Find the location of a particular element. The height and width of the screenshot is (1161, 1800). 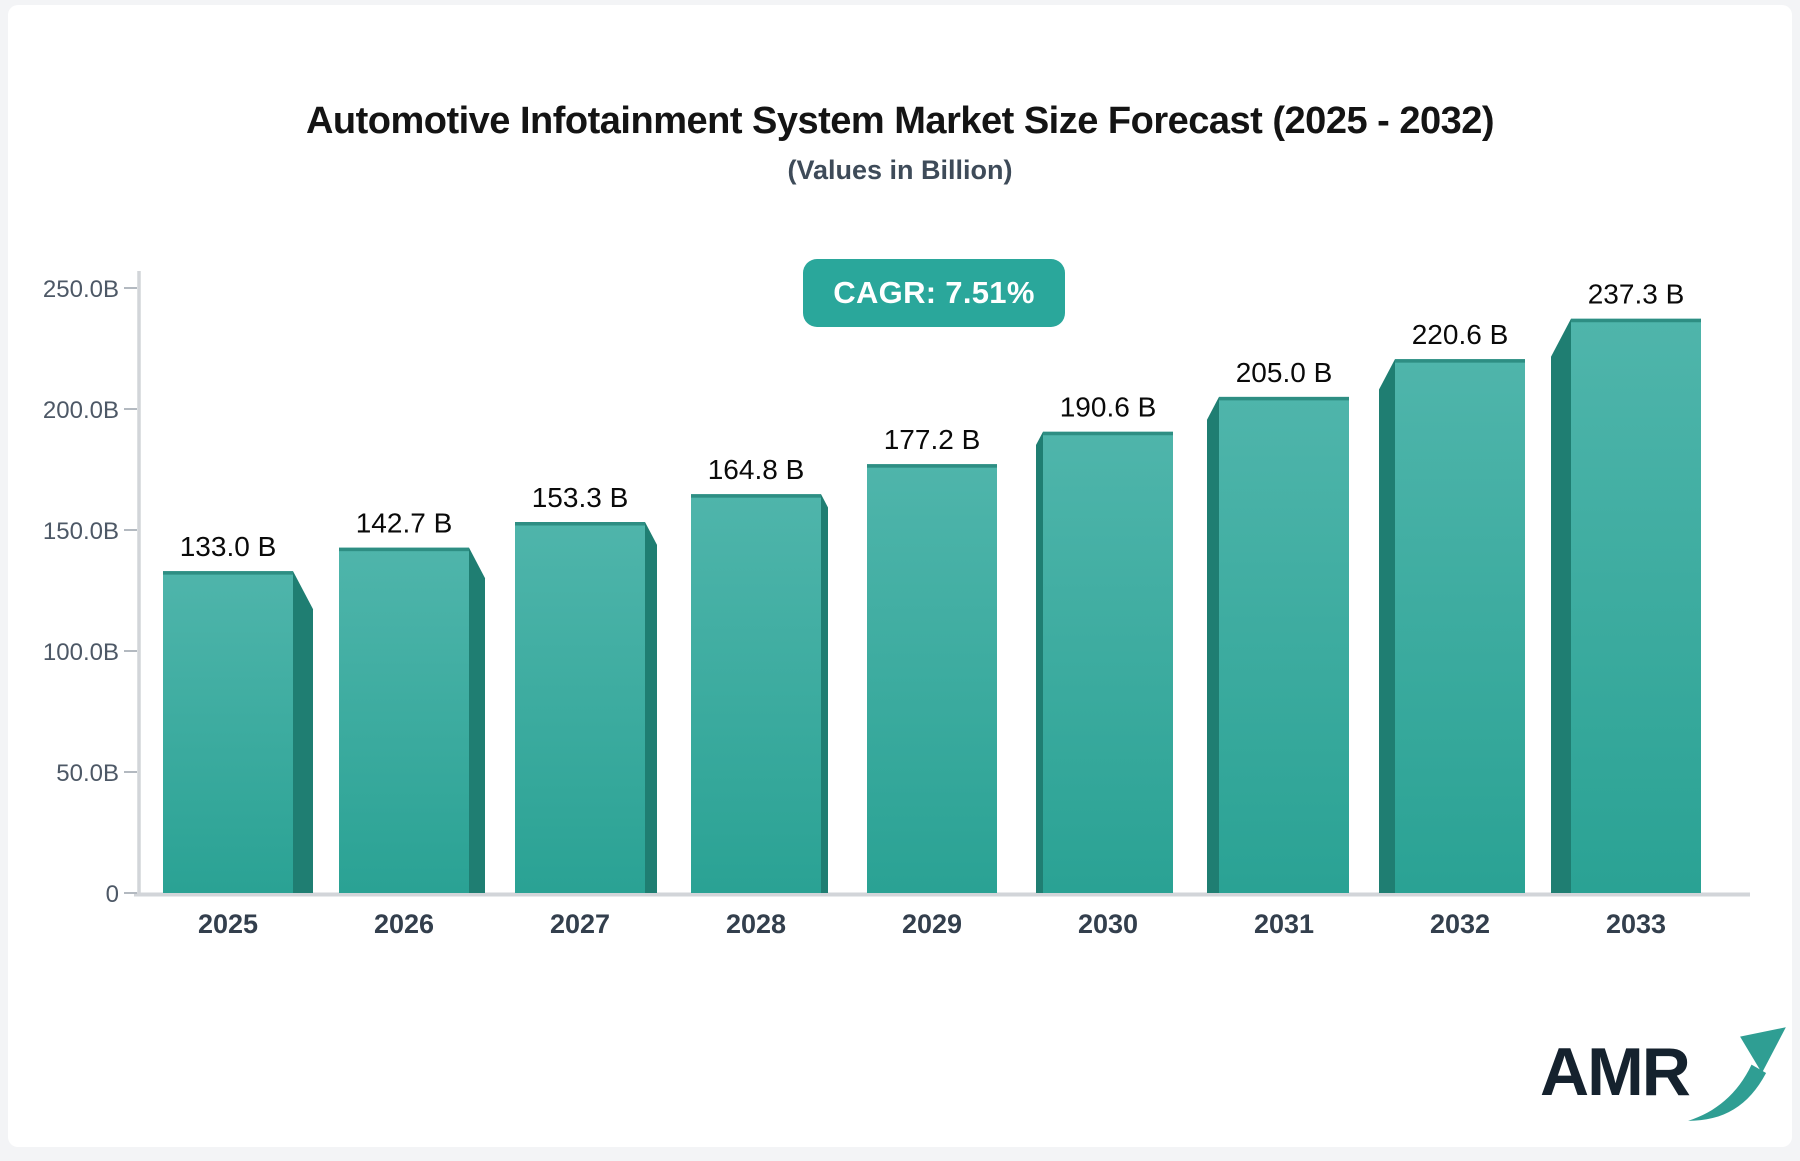

bar-2028: 164.8 B 2028 is located at coordinates (759, 696).